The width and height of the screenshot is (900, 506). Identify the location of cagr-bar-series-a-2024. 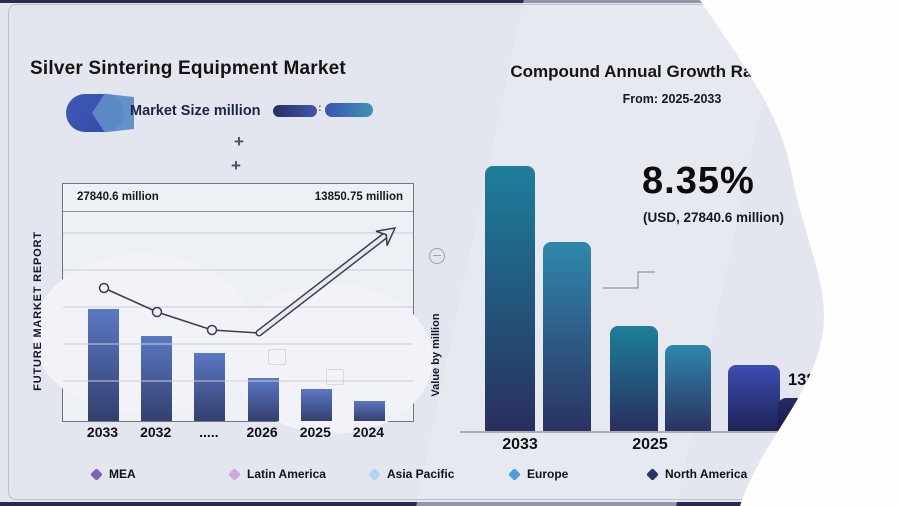
(754, 398).